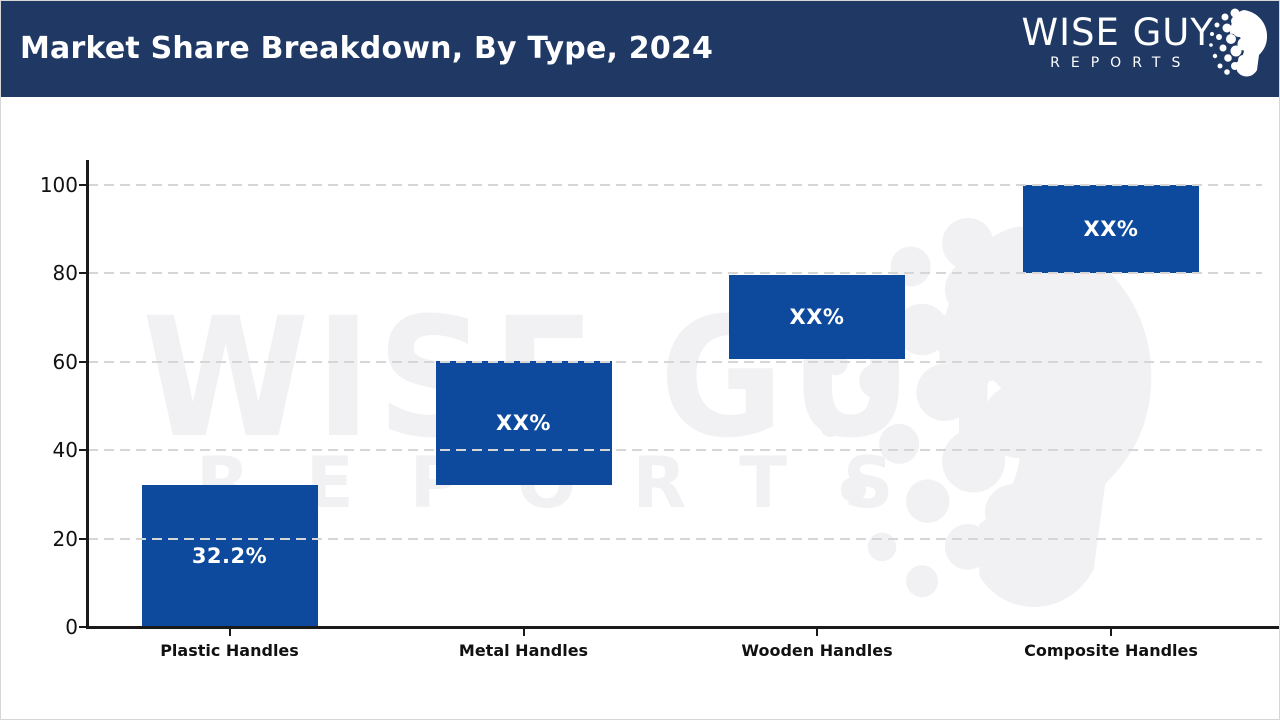  What do you see at coordinates (817, 650) in the screenshot?
I see `x-category-label-wooden-handles: Wooden Handles` at bounding box center [817, 650].